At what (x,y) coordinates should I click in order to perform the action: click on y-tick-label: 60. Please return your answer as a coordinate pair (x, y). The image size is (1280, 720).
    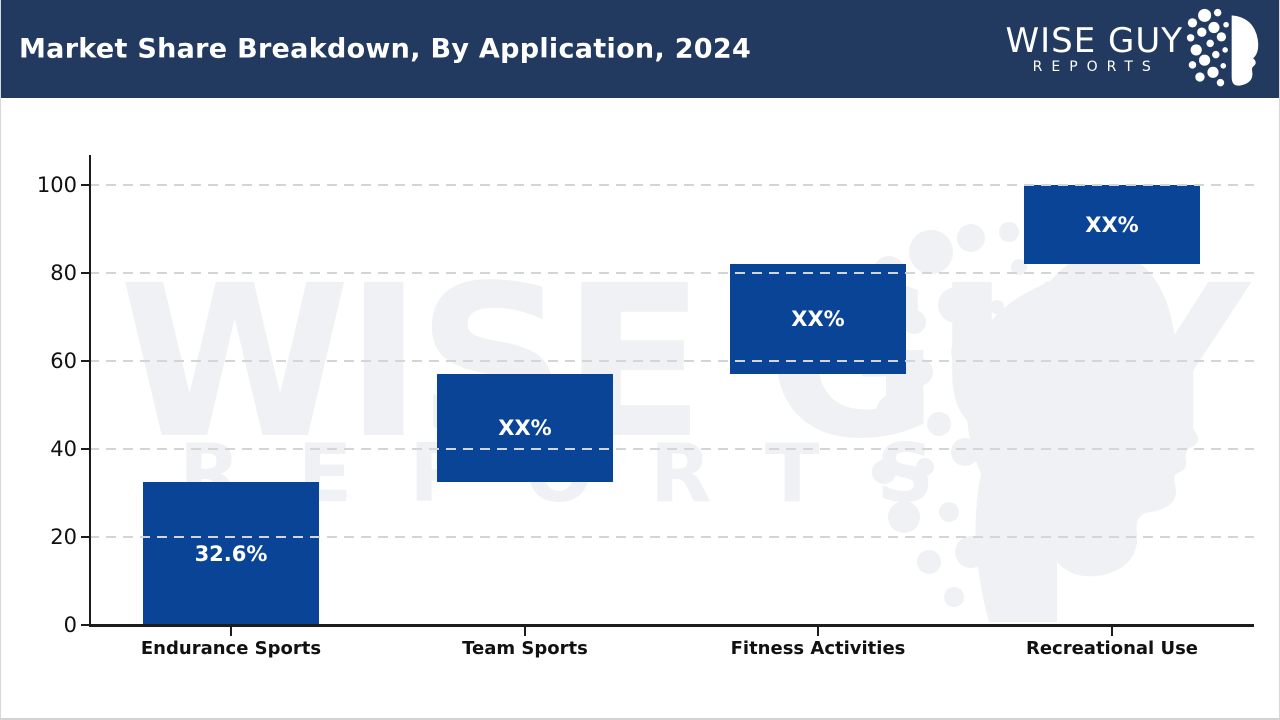
    Looking at the image, I should click on (63, 361).